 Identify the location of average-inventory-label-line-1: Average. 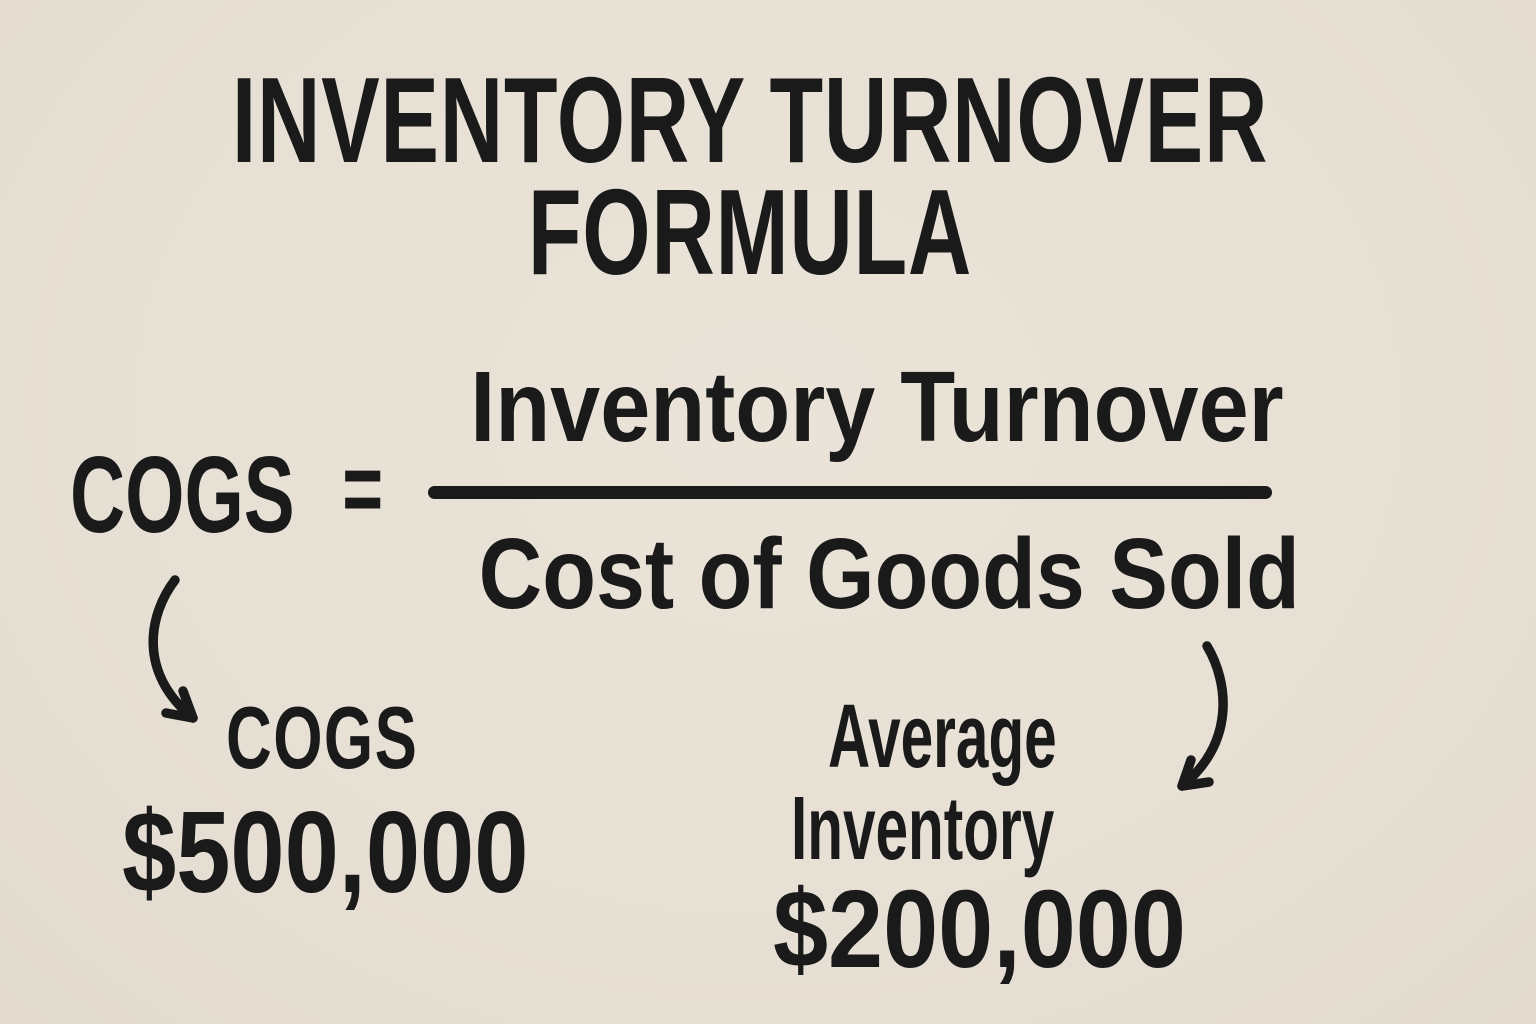
(942, 737).